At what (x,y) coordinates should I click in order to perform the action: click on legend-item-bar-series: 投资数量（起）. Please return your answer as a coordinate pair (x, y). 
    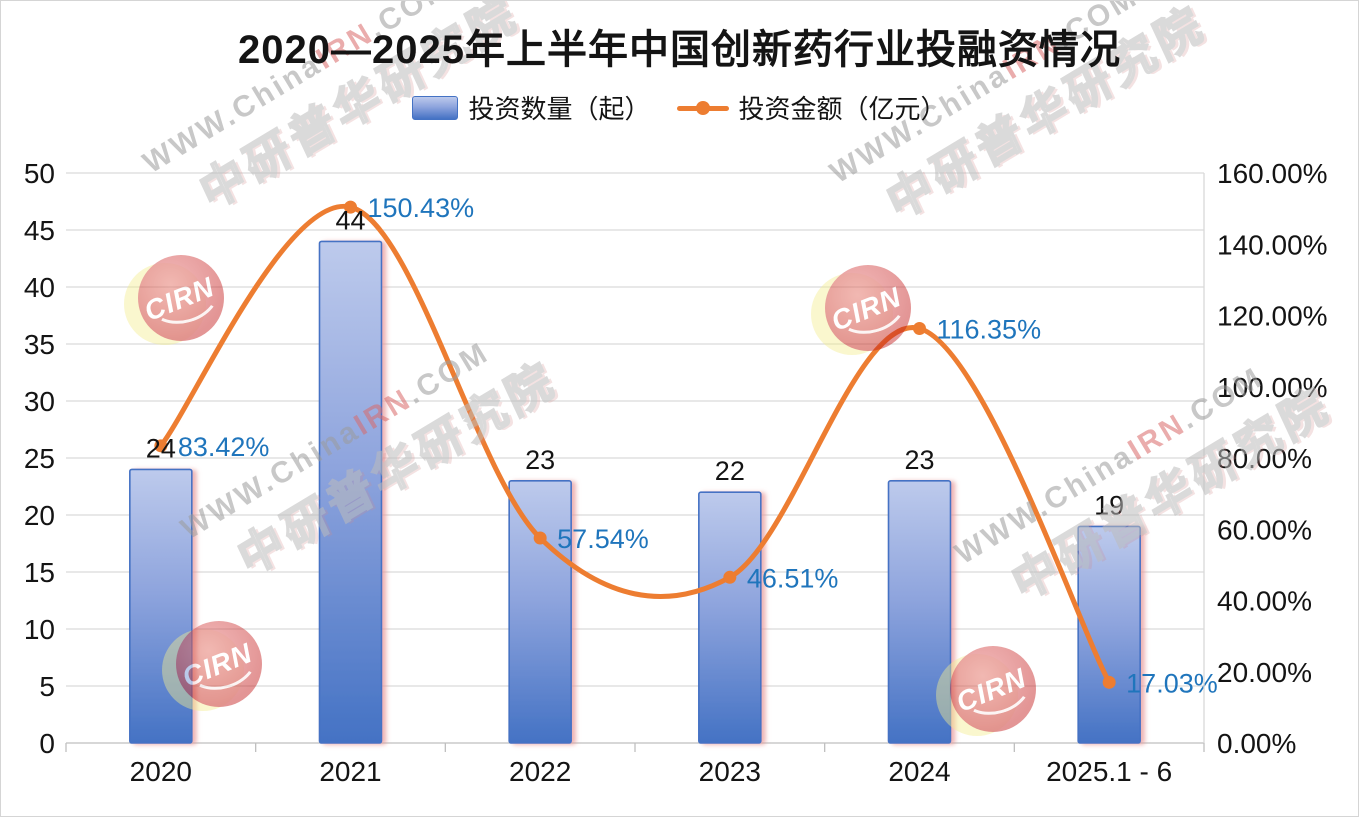
    Looking at the image, I should click on (531, 107).